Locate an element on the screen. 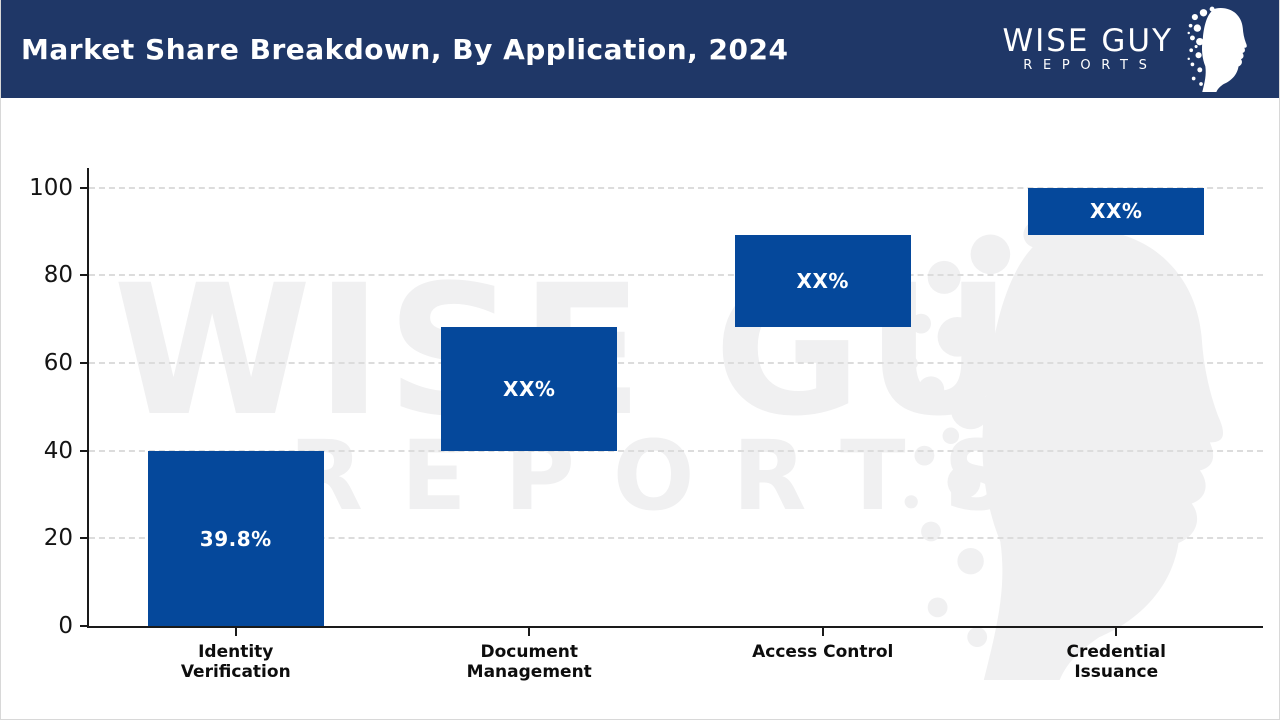 The height and width of the screenshot is (720, 1280). bar-value-label: 39.8% is located at coordinates (235, 538).